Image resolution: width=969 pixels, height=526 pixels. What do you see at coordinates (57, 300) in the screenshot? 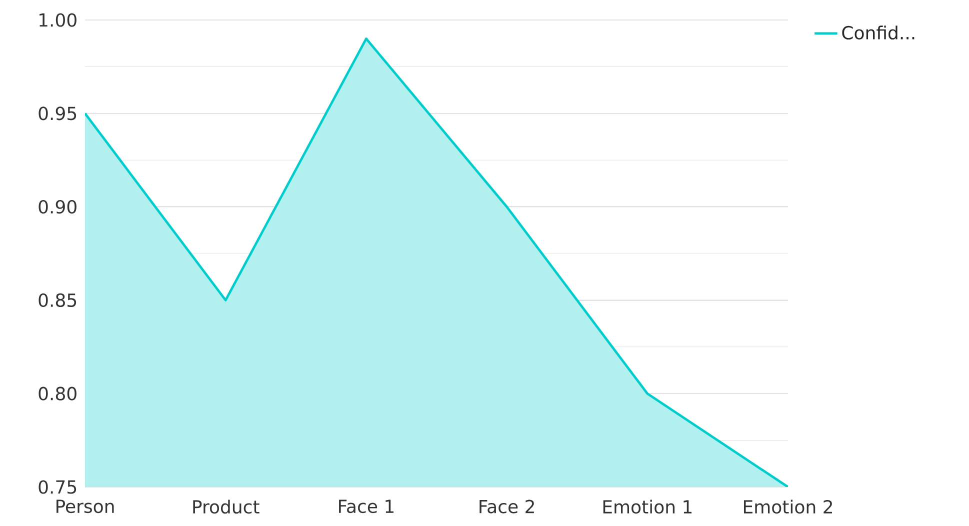
I see `y-tick-label: 0.85` at bounding box center [57, 300].